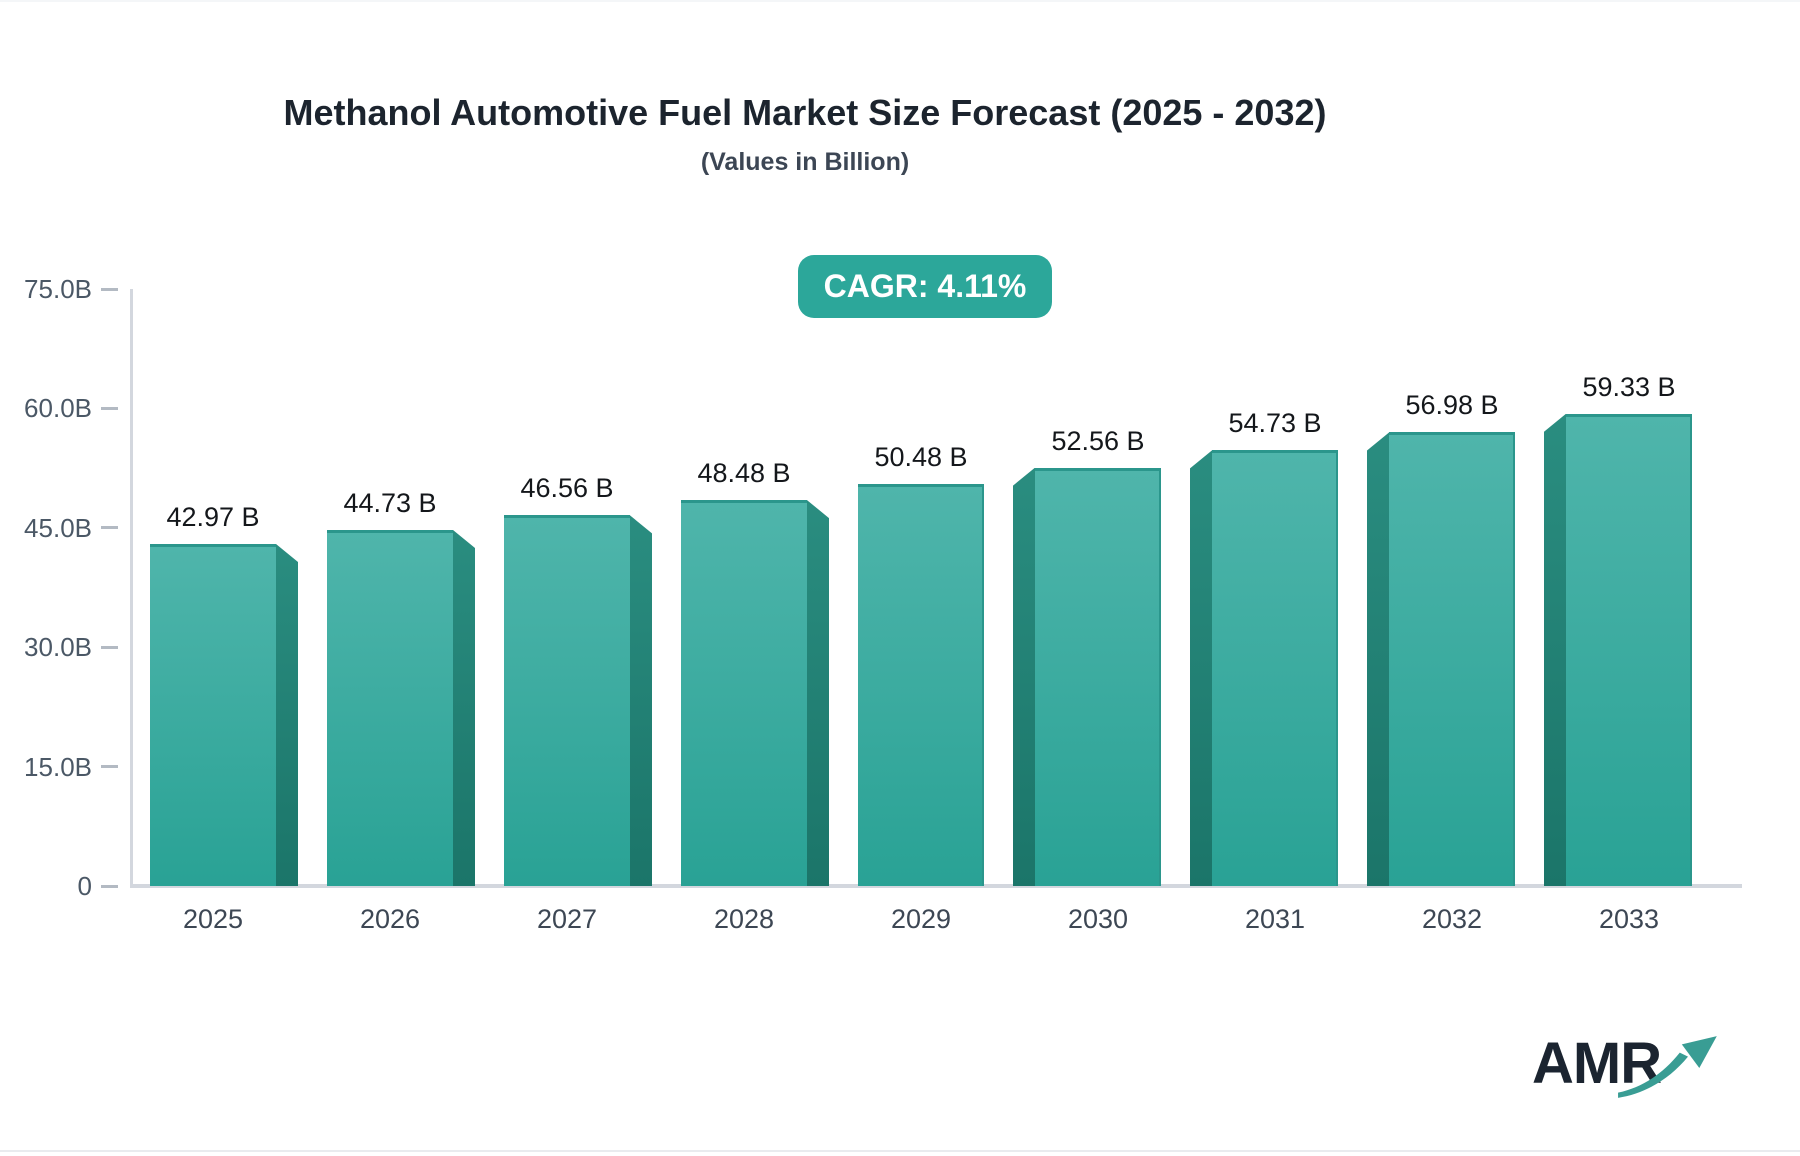 The height and width of the screenshot is (1156, 1800). Describe the element at coordinates (84, 886) in the screenshot. I see `y-axis-tick-label: 0` at that location.